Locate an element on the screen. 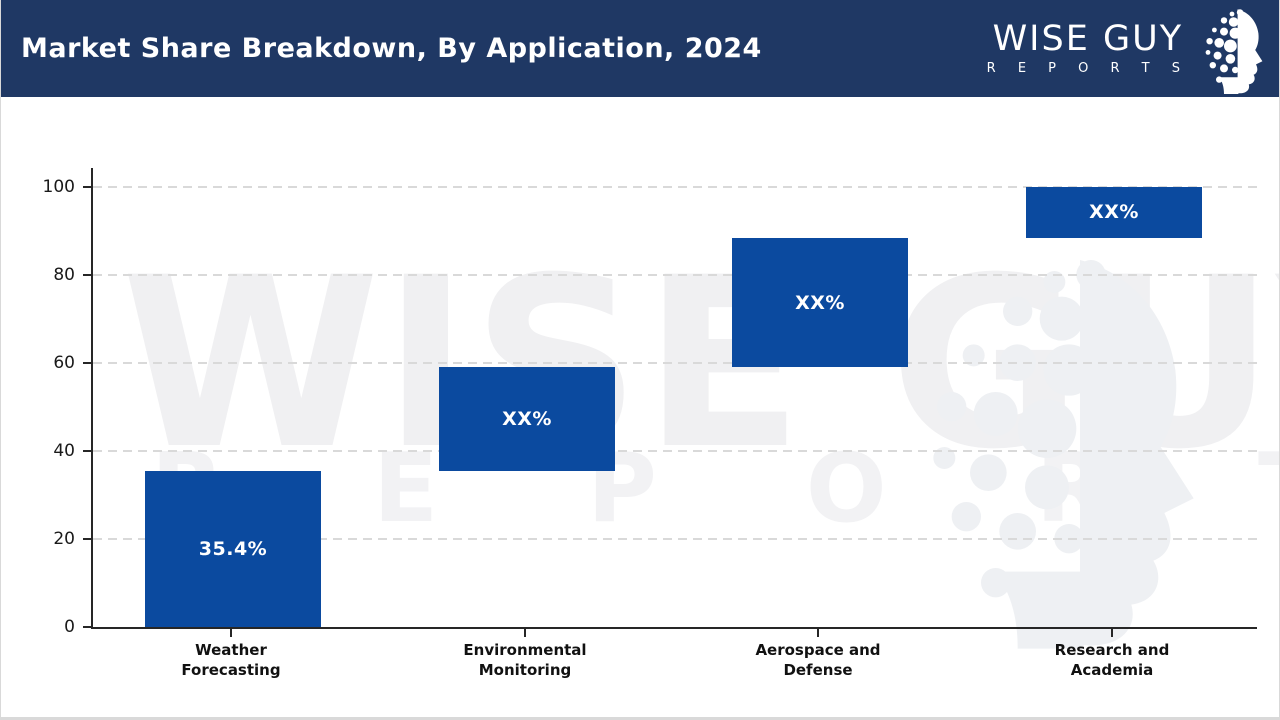  y-tick-label: 60 is located at coordinates (64, 363).